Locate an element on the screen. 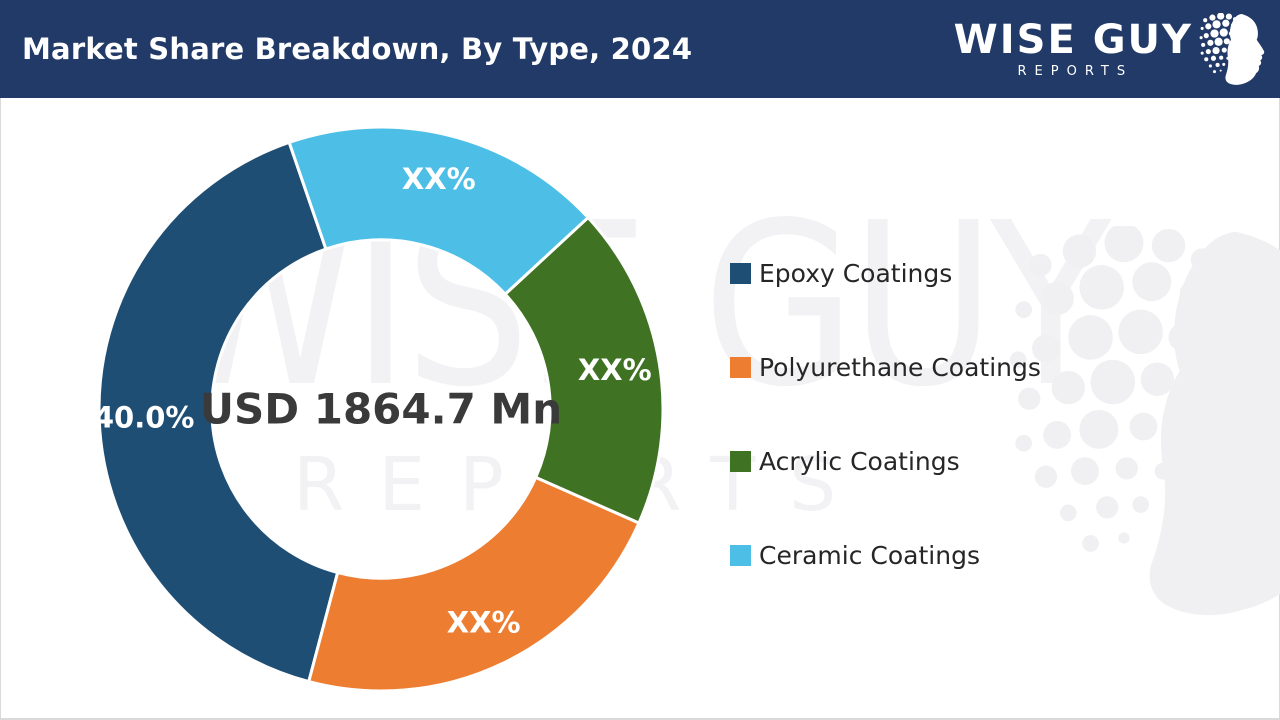 Image resolution: width=1280 pixels, height=720 pixels. legend-item-epoxy-coatings: Epoxy Coatings is located at coordinates (885, 273).